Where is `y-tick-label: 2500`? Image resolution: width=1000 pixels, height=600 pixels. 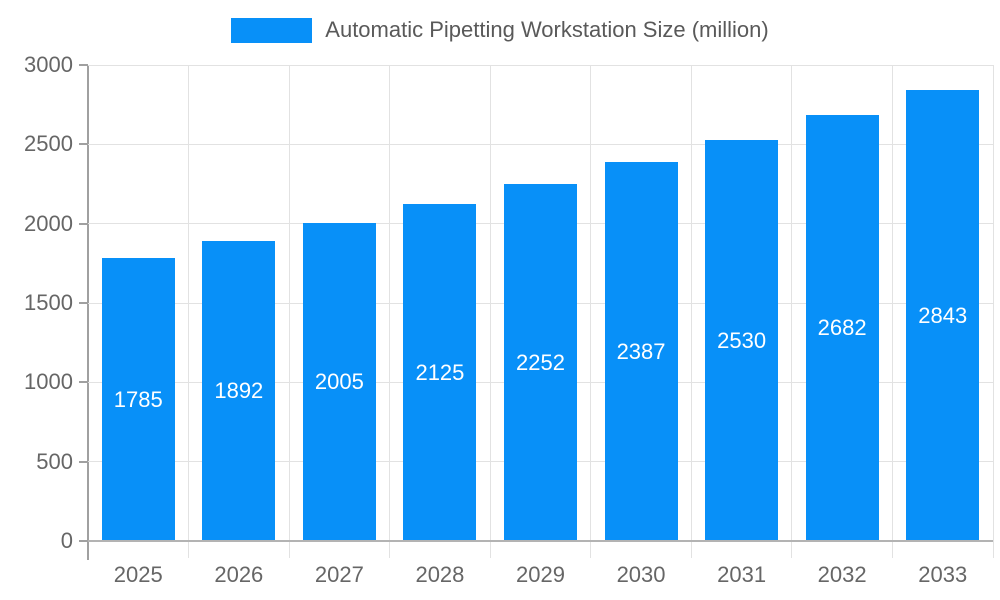 y-tick-label: 2500 is located at coordinates (48, 144).